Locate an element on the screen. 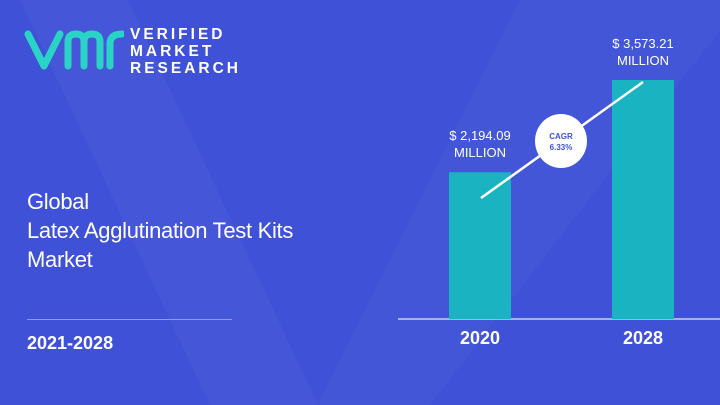 This screenshot has height=405, width=720. title-line-2: Latex Agglutination Test Kits is located at coordinates (160, 230).